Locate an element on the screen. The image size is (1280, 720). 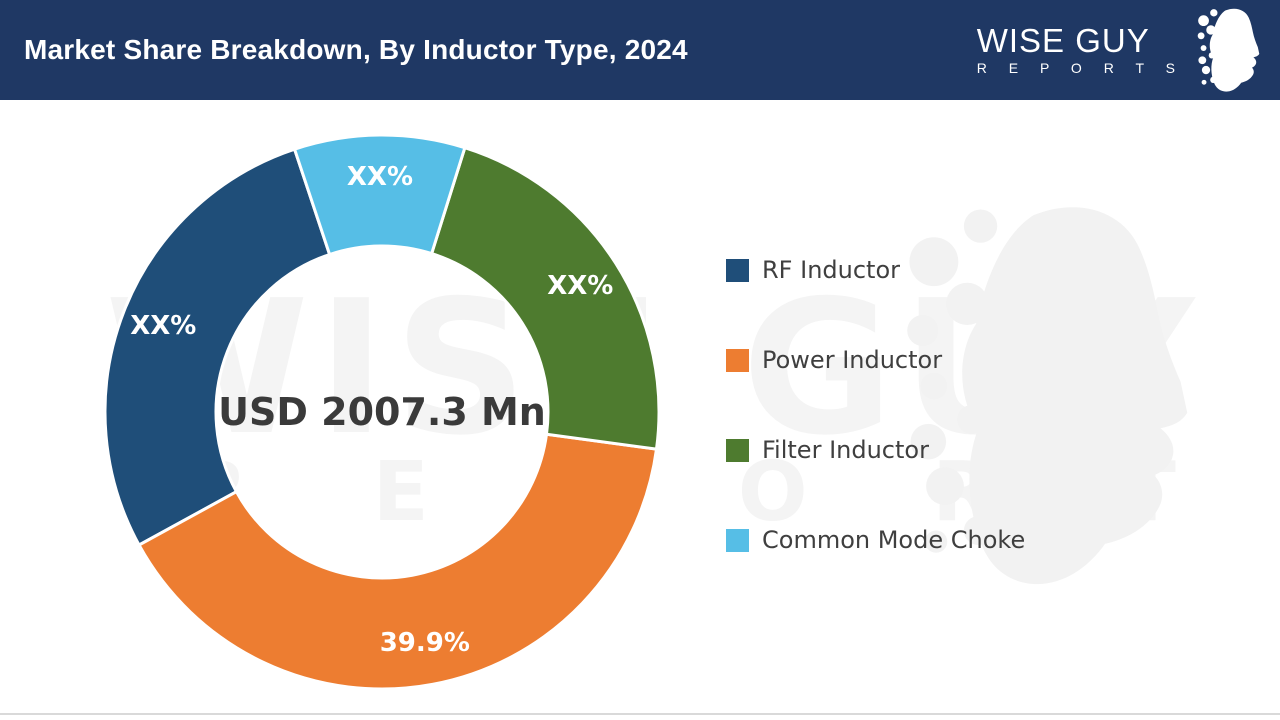
bottom-divider is located at coordinates (640, 714).